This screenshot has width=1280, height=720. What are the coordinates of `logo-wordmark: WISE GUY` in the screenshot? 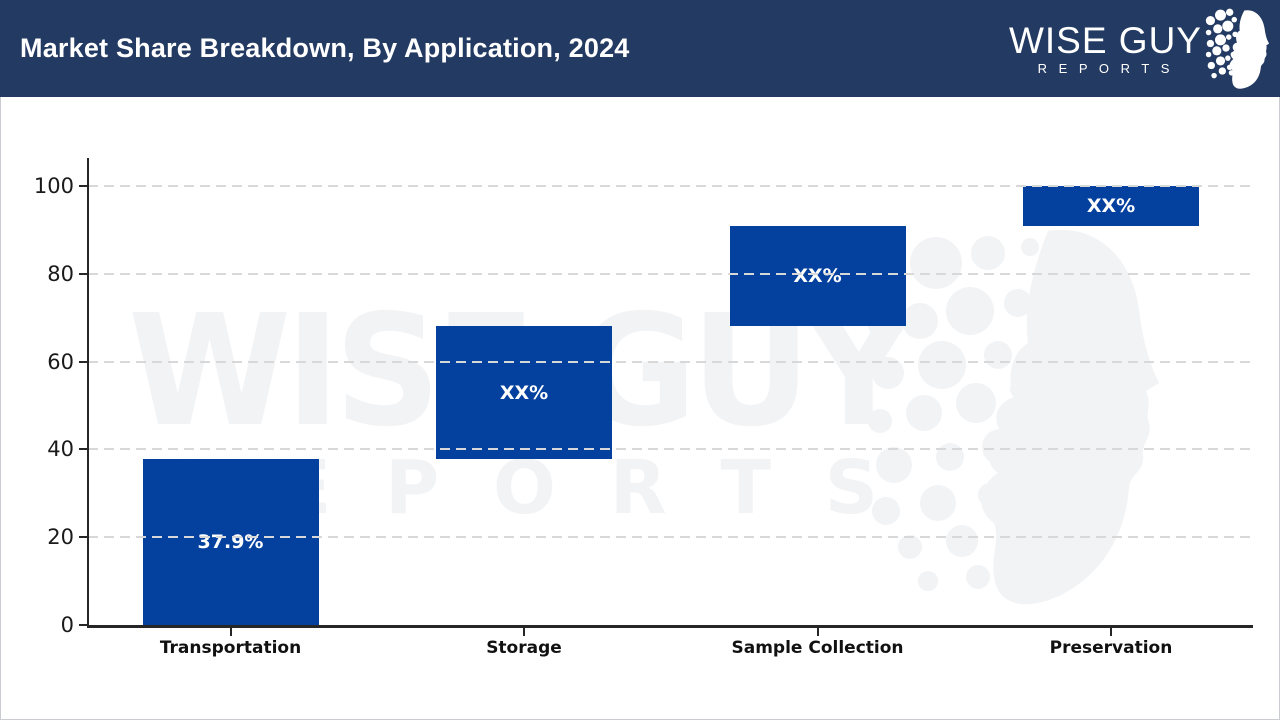 It's located at (1105, 40).